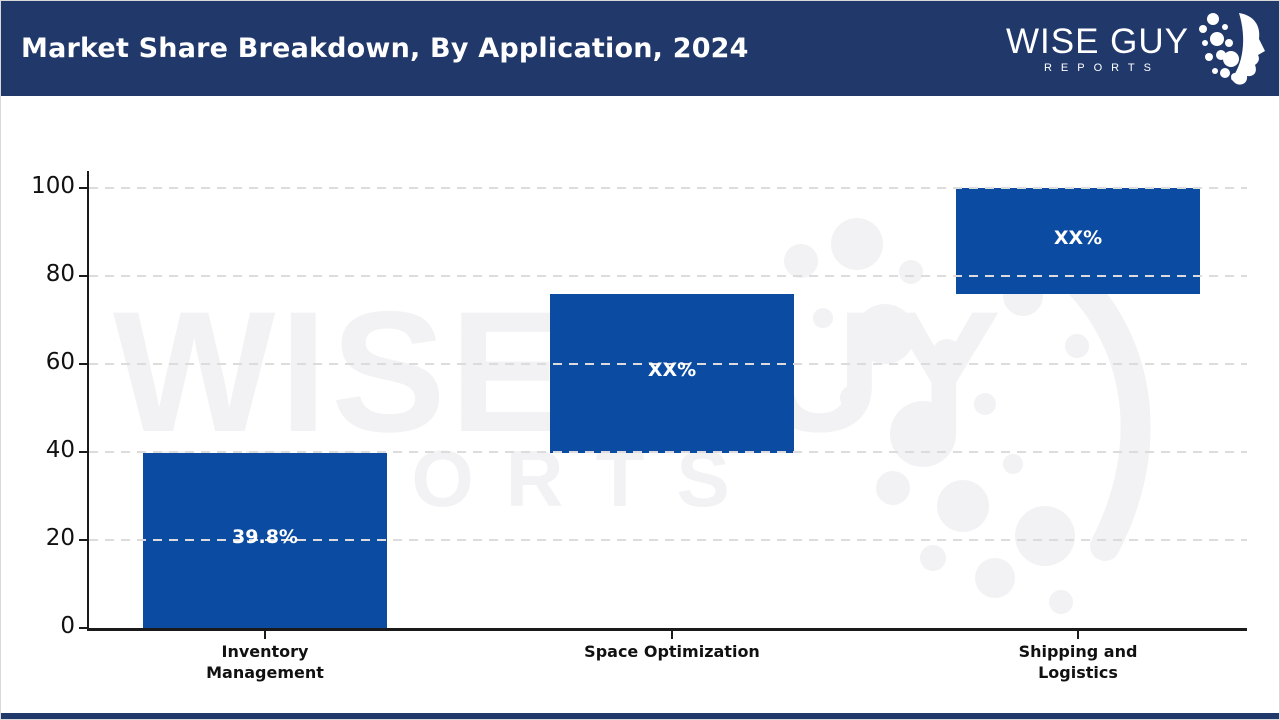  Describe the element at coordinates (640, 716) in the screenshot. I see `footer-bar` at that location.